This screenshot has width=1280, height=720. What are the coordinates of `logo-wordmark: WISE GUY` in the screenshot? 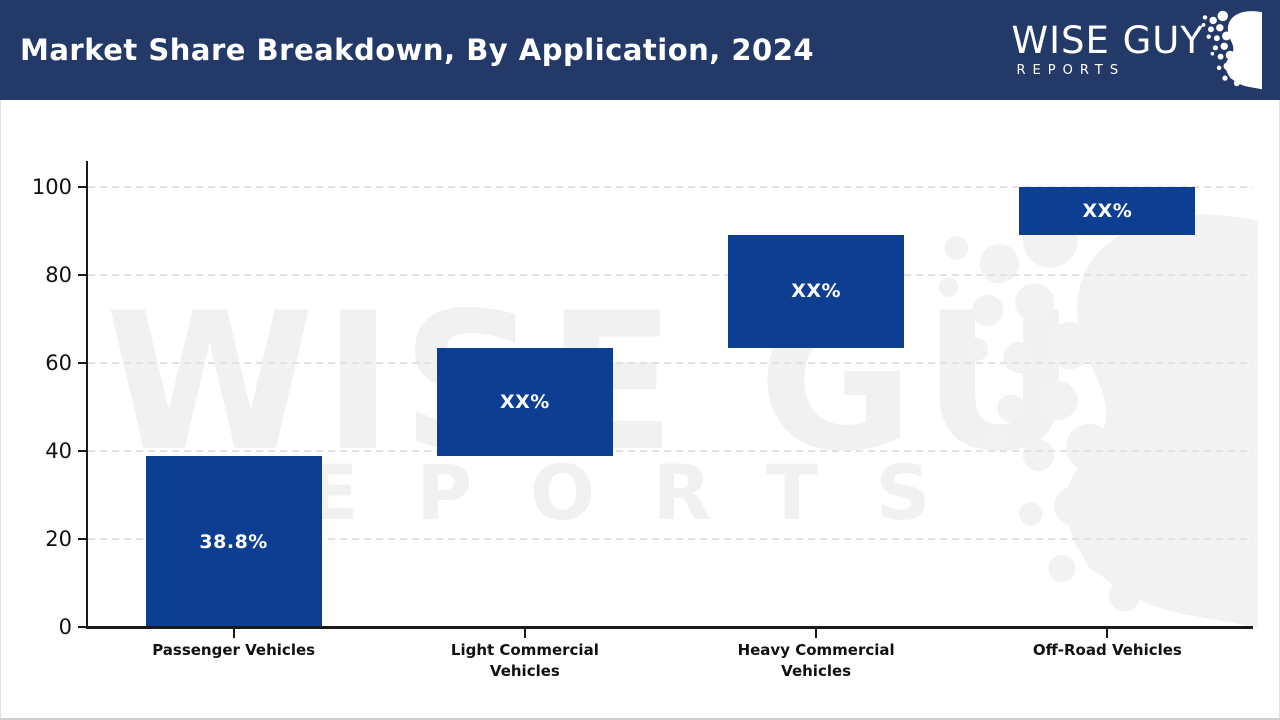 It's located at (1107, 40).